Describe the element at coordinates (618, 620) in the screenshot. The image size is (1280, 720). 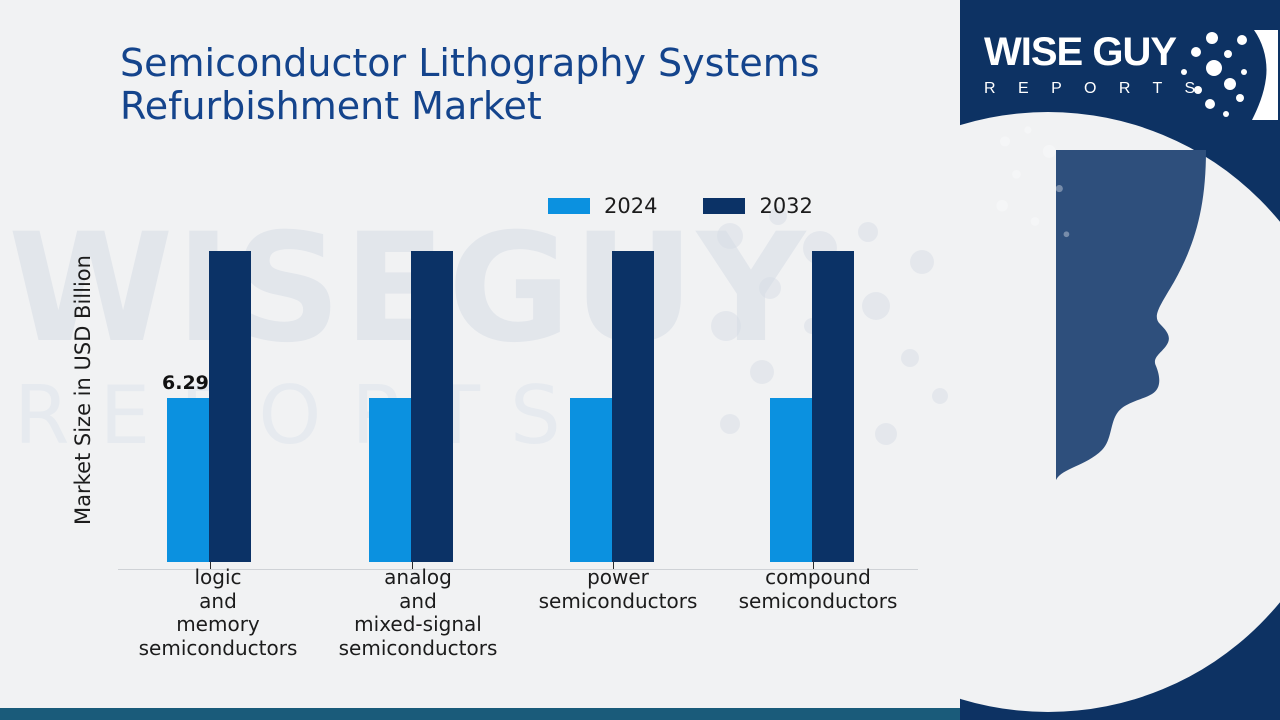
I see `category-label-2: power semiconductors` at that location.